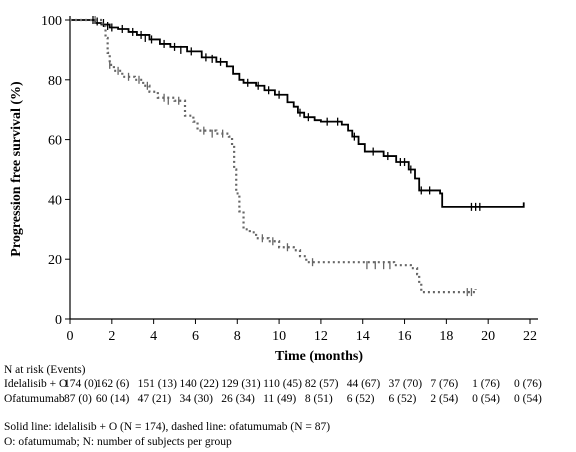 This screenshot has width=576, height=452. I want to click on x-tick-label: 6, so click(195, 336).